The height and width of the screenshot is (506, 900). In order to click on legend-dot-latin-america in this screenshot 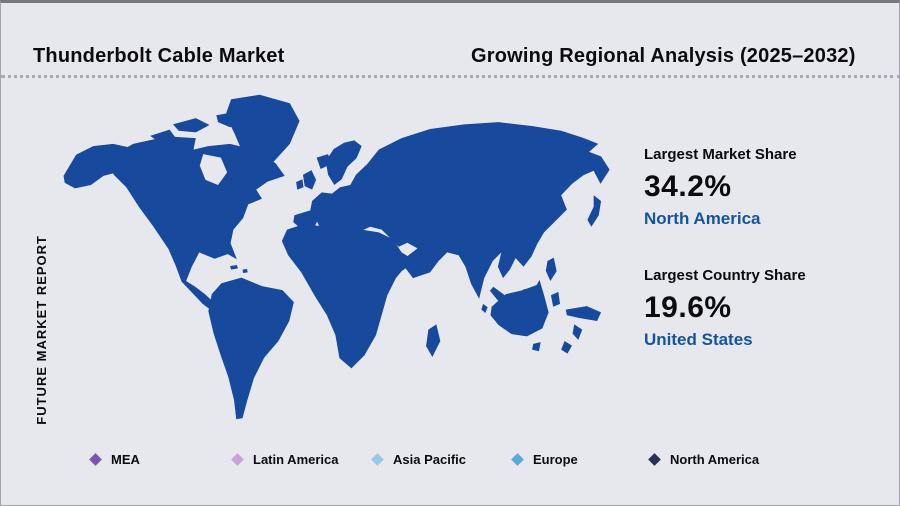, I will do `click(237, 459)`.